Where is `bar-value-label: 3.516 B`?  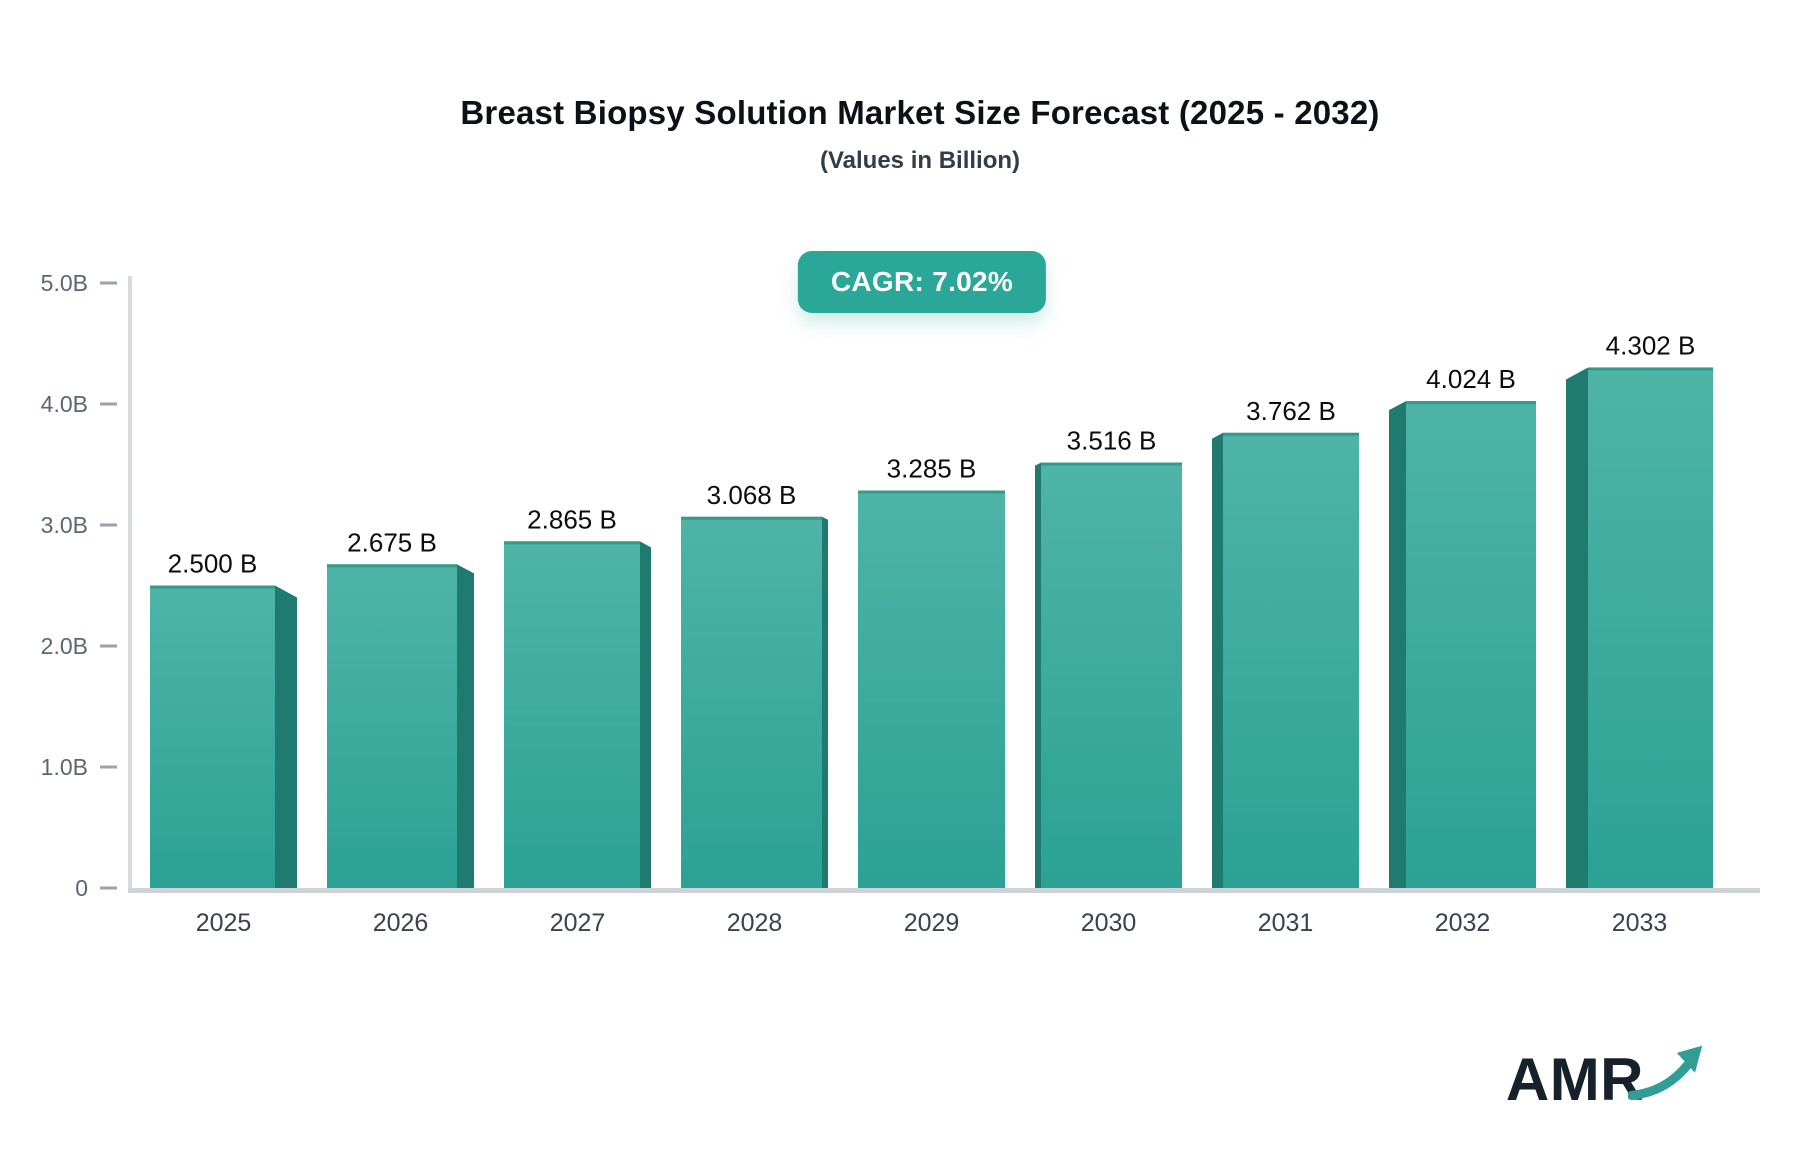 bar-value-label: 3.516 B is located at coordinates (1112, 441).